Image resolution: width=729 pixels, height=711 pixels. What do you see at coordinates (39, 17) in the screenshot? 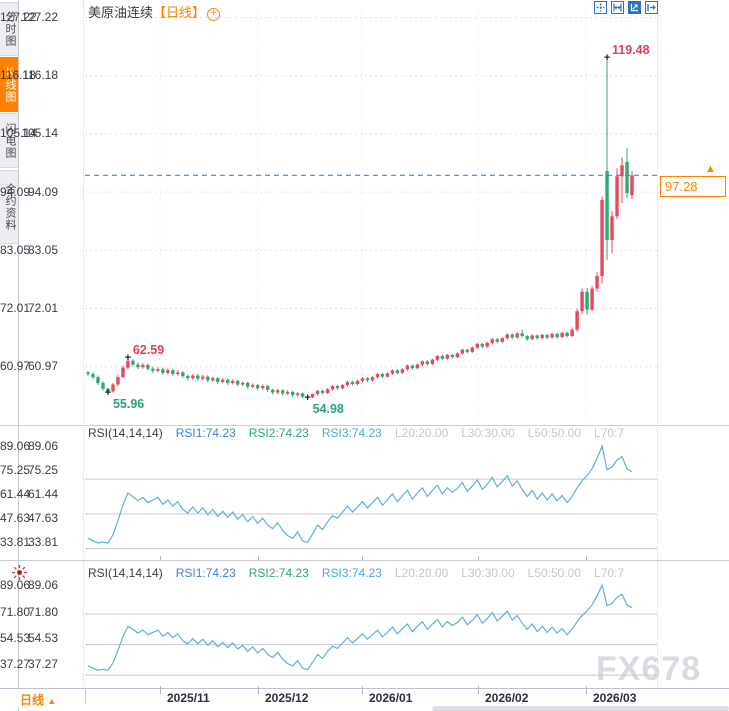
I see `price-axis-label-left: 127.22` at bounding box center [39, 17].